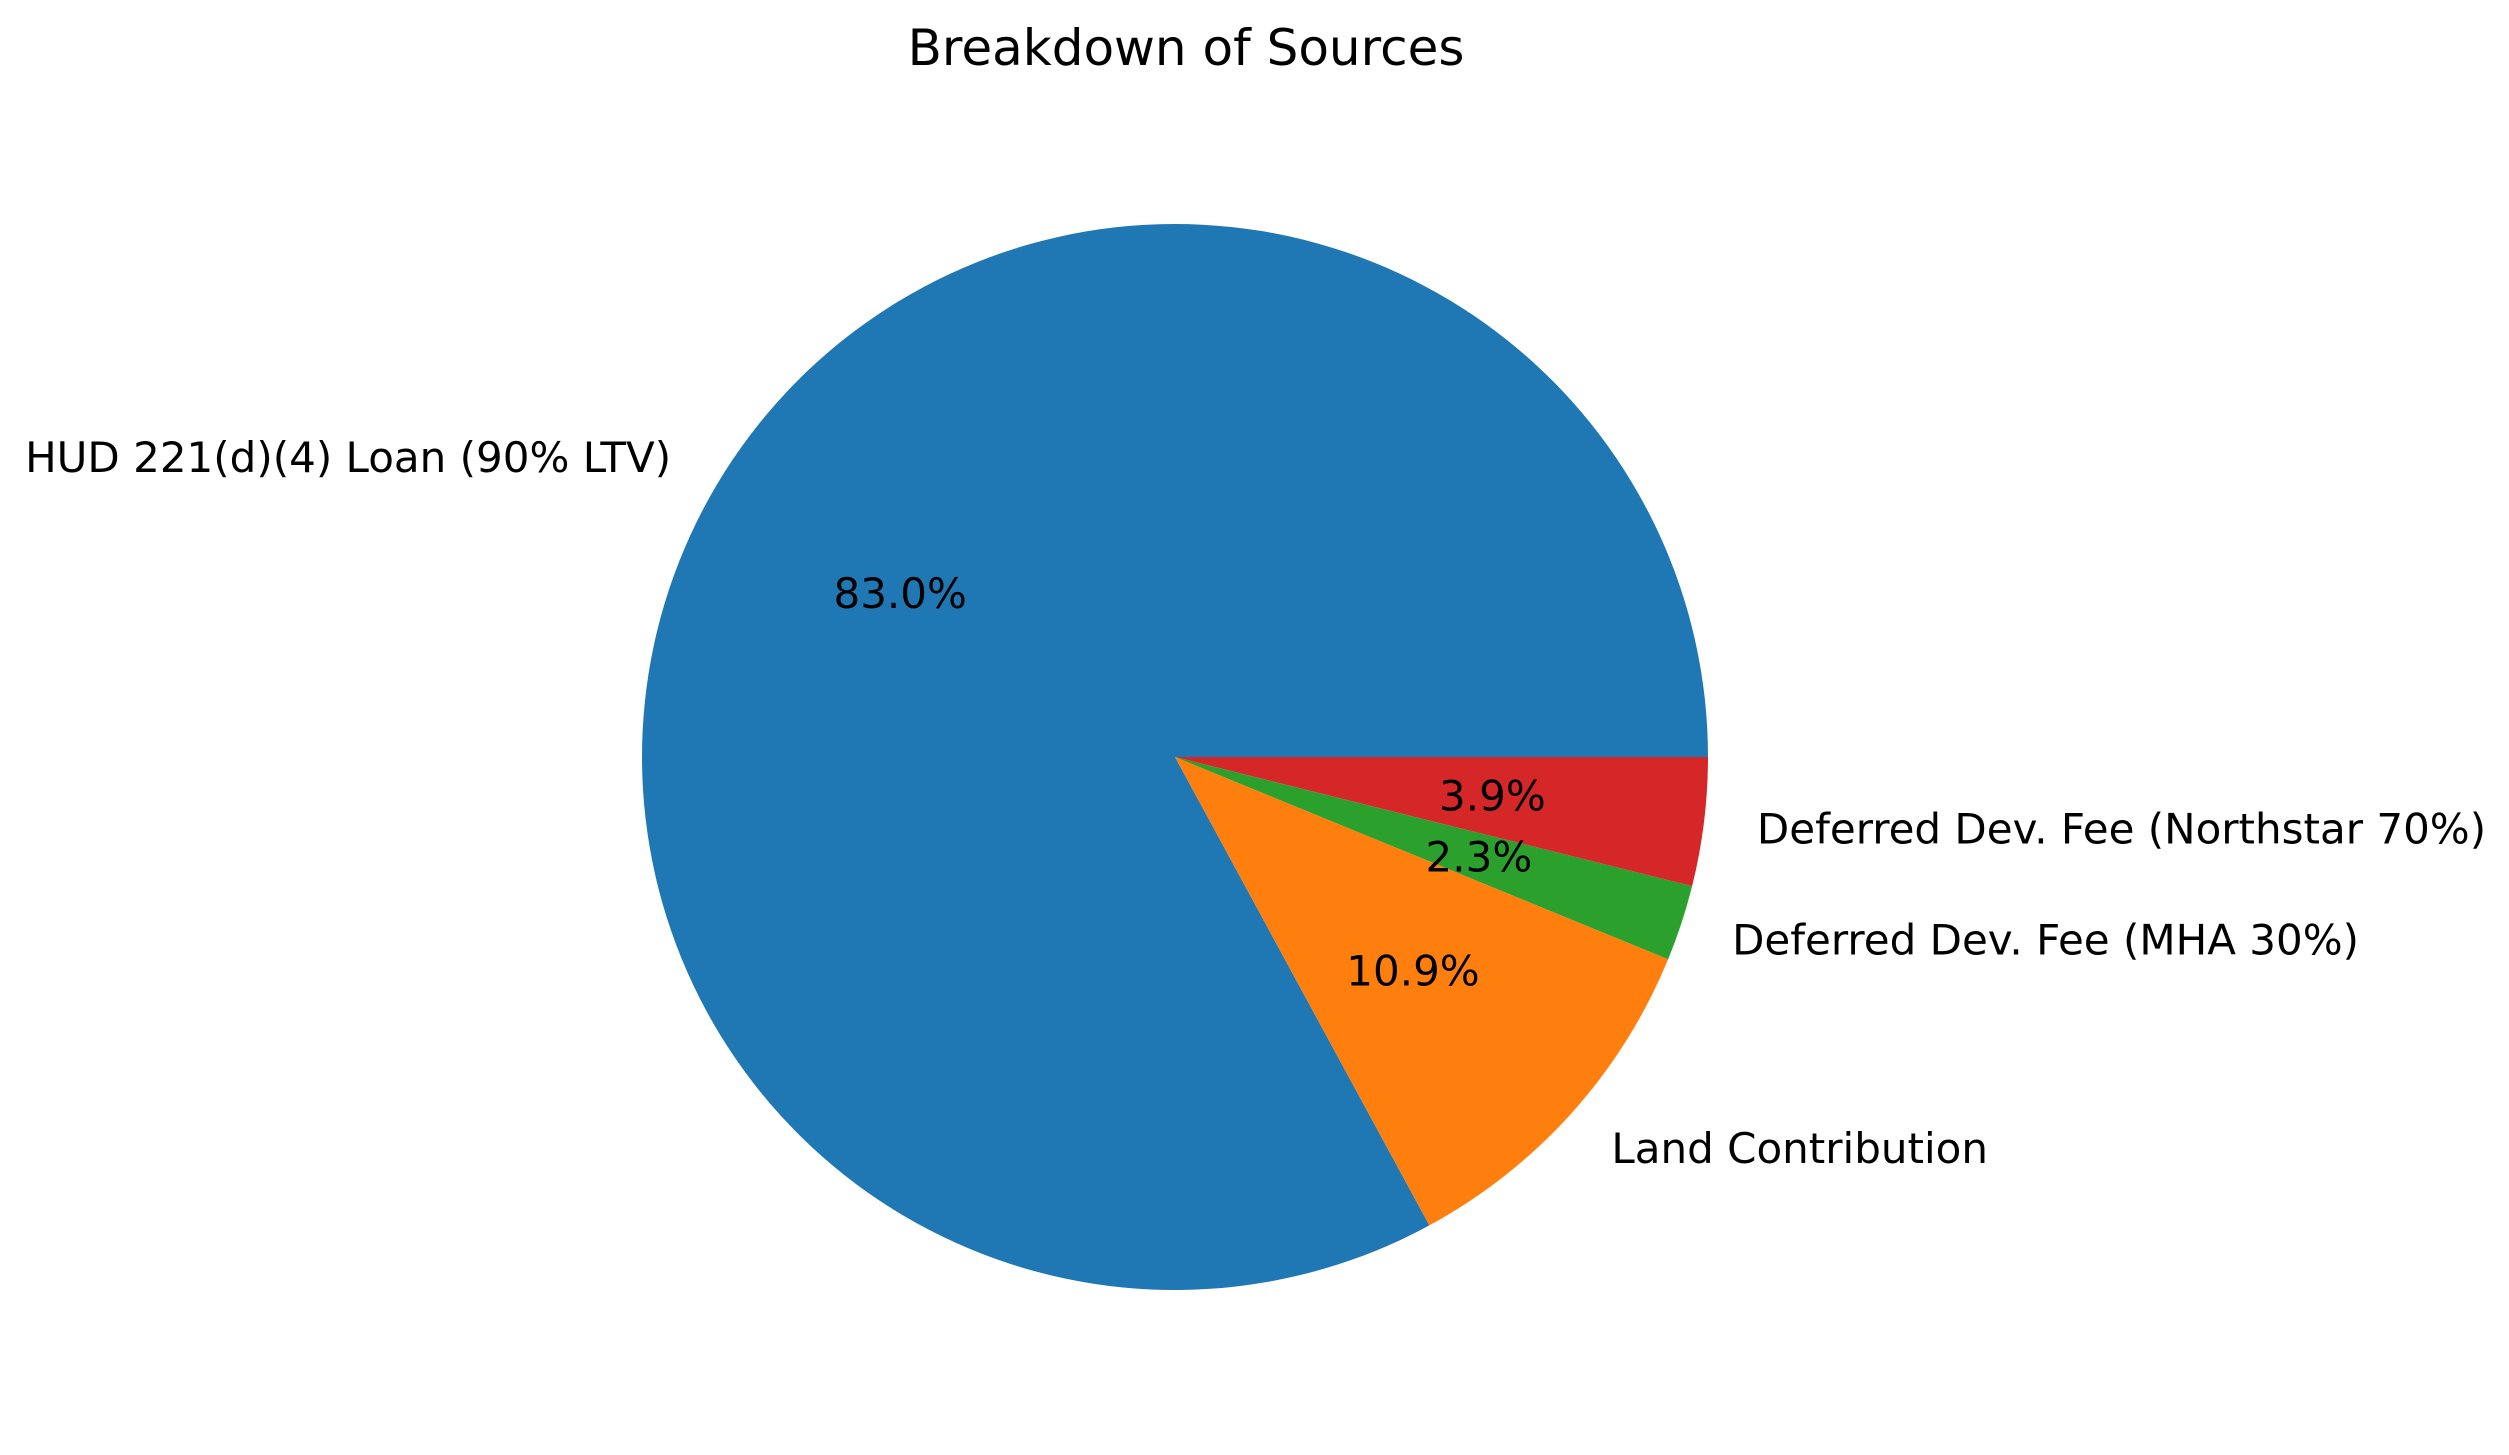 This screenshot has height=1455, width=2509. Describe the element at coordinates (348, 457) in the screenshot. I see `slice-label-0: HUD 221(d)(4) Loan (90% LTV)` at that location.